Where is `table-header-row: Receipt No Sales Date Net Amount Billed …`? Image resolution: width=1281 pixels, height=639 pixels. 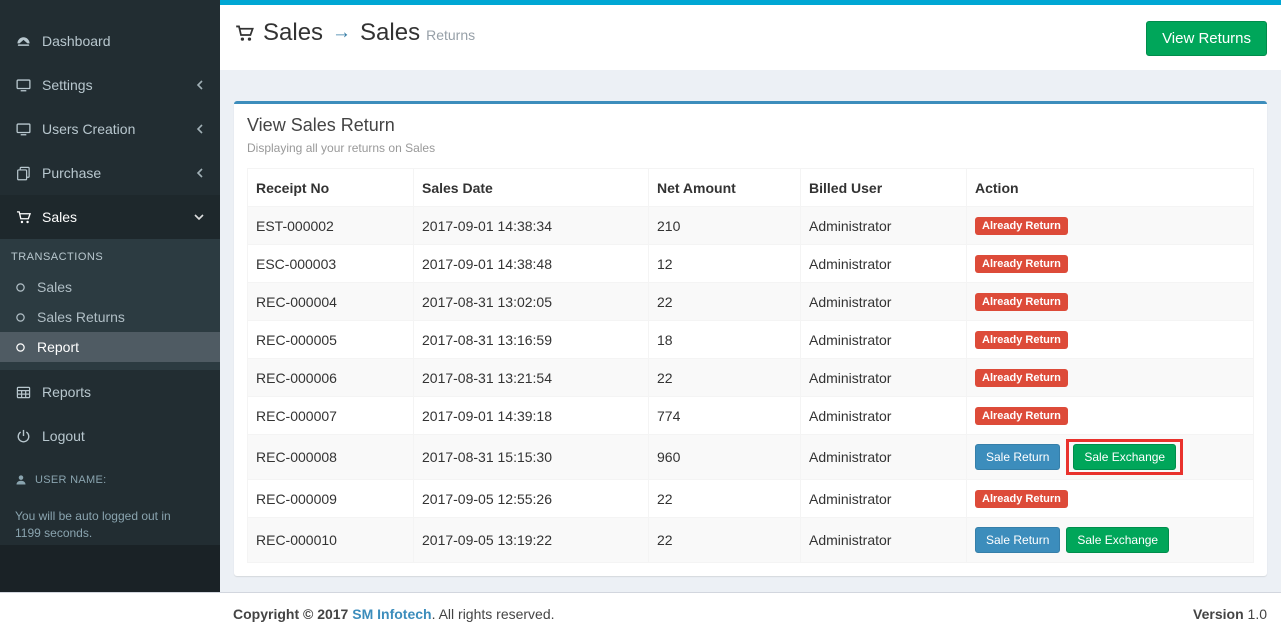
table-header-row: Receipt No Sales Date Net Amount Billed … is located at coordinates (750, 187).